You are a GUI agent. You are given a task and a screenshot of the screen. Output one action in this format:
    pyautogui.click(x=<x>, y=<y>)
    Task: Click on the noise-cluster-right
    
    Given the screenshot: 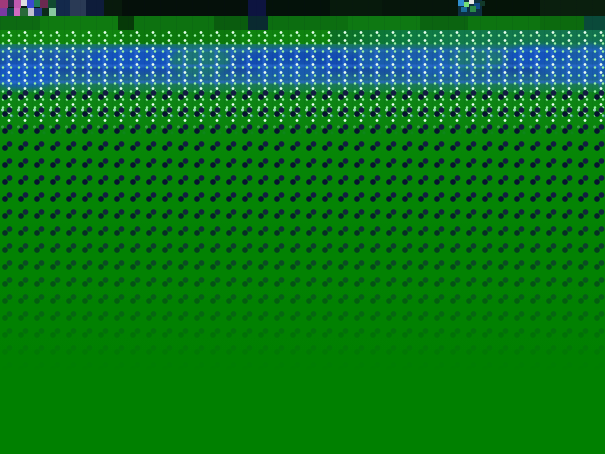 What is the action you would take?
    pyautogui.click(x=472, y=6)
    